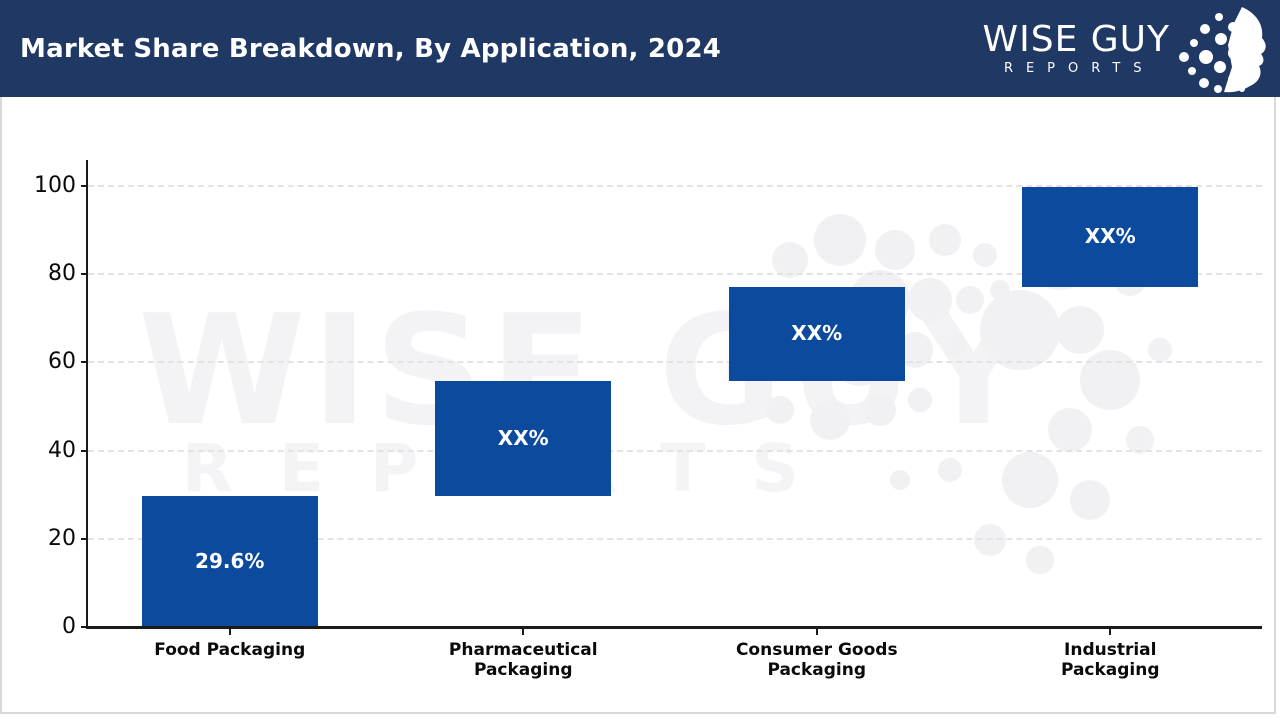 This screenshot has height=720, width=1280. What do you see at coordinates (87, 394) in the screenshot?
I see `y-axis-line` at bounding box center [87, 394].